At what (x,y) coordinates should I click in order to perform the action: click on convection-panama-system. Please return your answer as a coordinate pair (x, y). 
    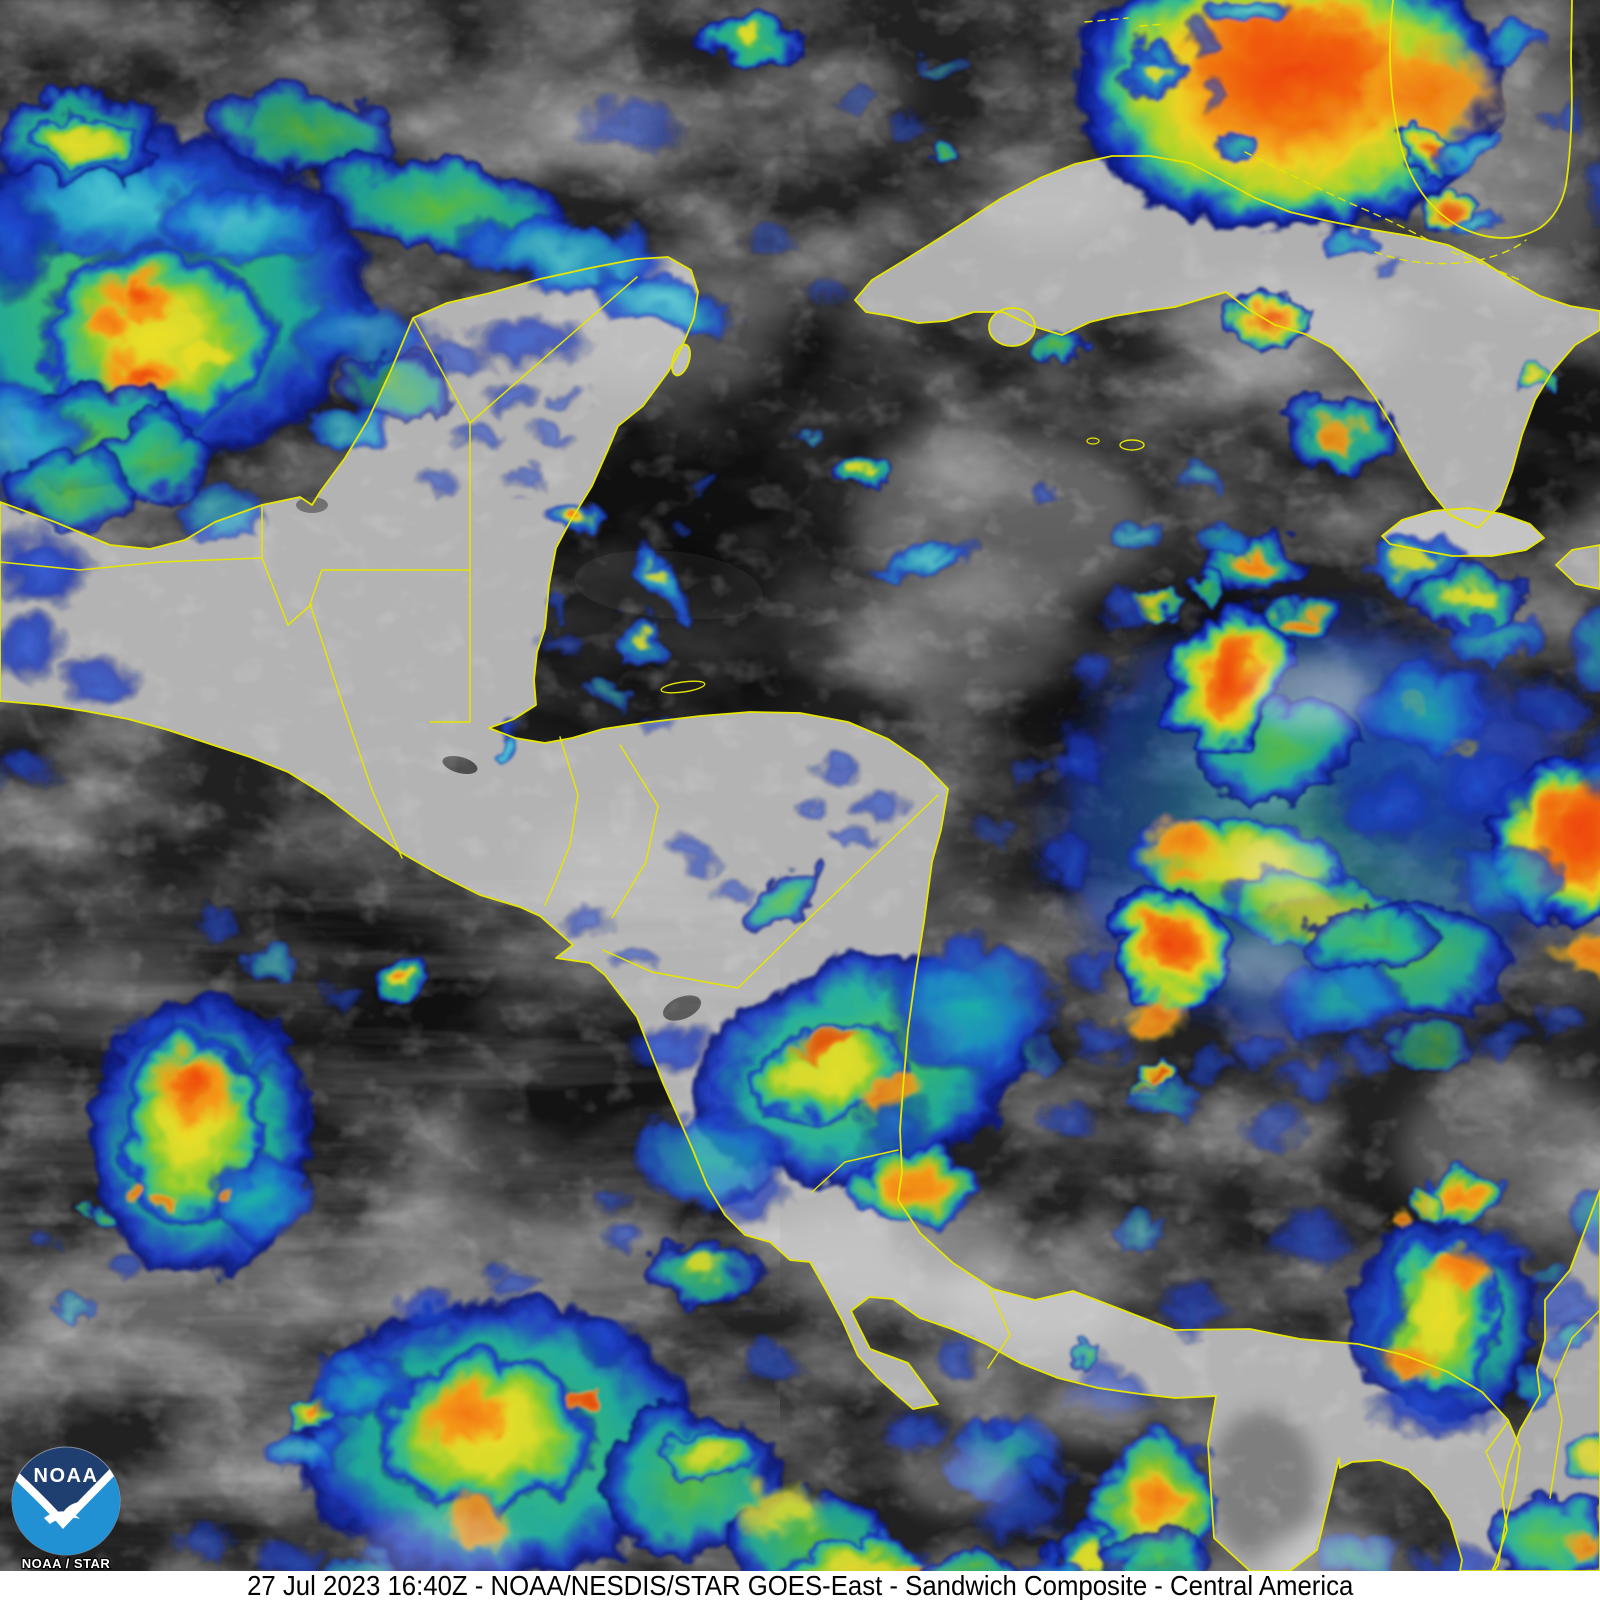
    Looking at the image, I should click on (1285, 1333).